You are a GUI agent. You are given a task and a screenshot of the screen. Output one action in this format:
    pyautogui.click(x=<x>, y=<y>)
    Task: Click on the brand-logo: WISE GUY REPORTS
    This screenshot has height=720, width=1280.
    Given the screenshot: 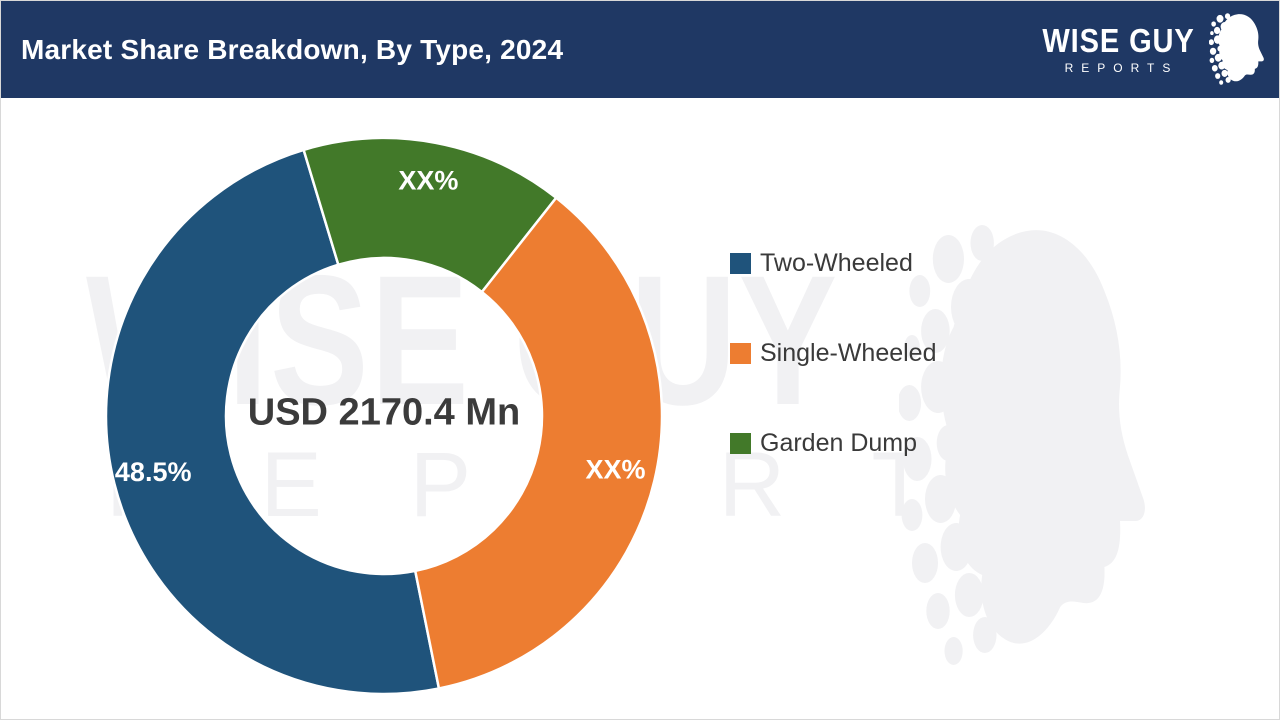 What is the action you would take?
    pyautogui.click(x=1149, y=50)
    